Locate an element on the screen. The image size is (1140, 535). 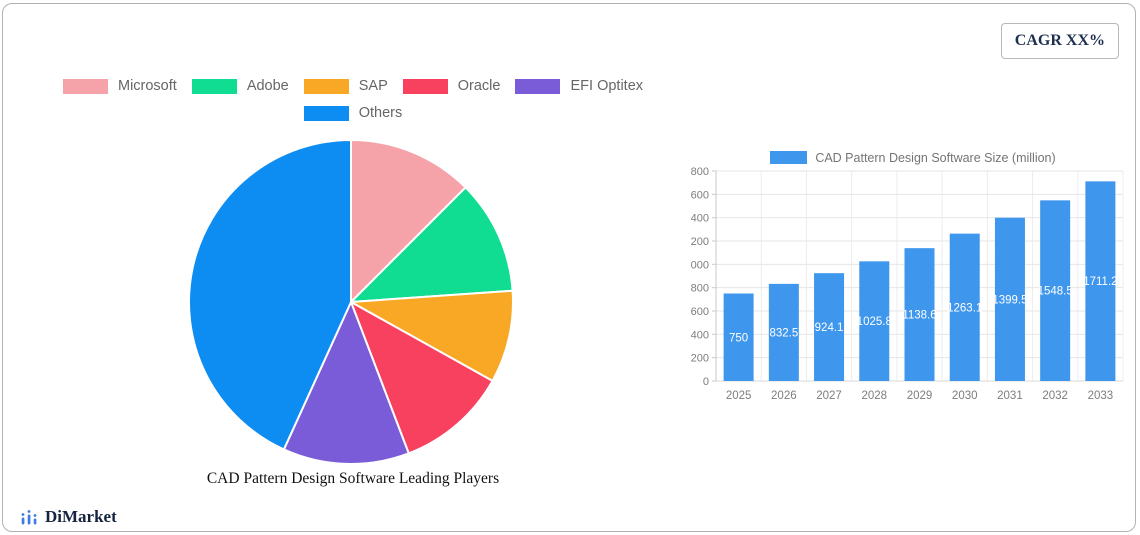
bar-value-label: 1399.5 is located at coordinates (1009, 300).